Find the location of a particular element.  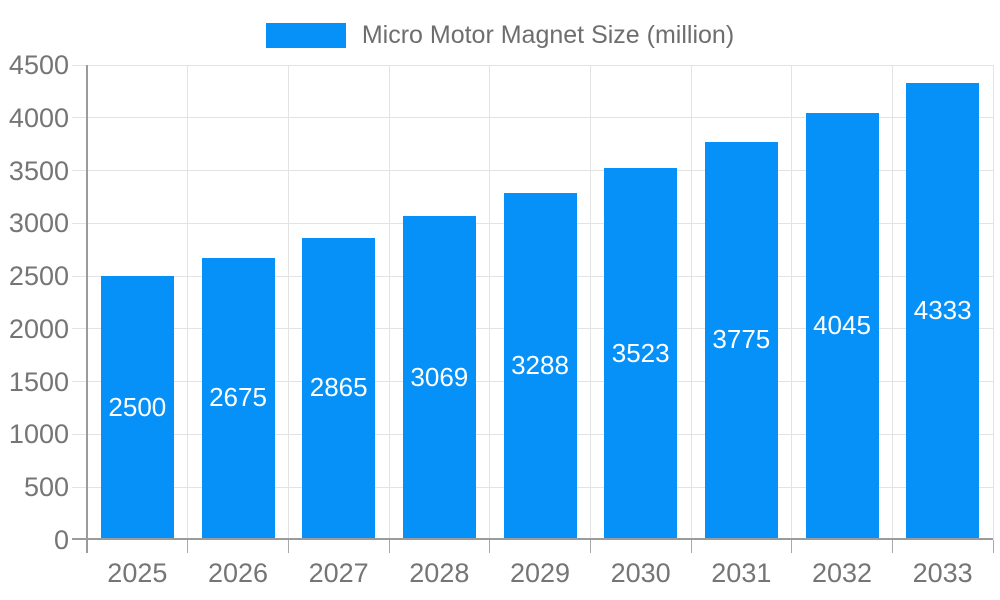

bar: 4045 is located at coordinates (842, 325).